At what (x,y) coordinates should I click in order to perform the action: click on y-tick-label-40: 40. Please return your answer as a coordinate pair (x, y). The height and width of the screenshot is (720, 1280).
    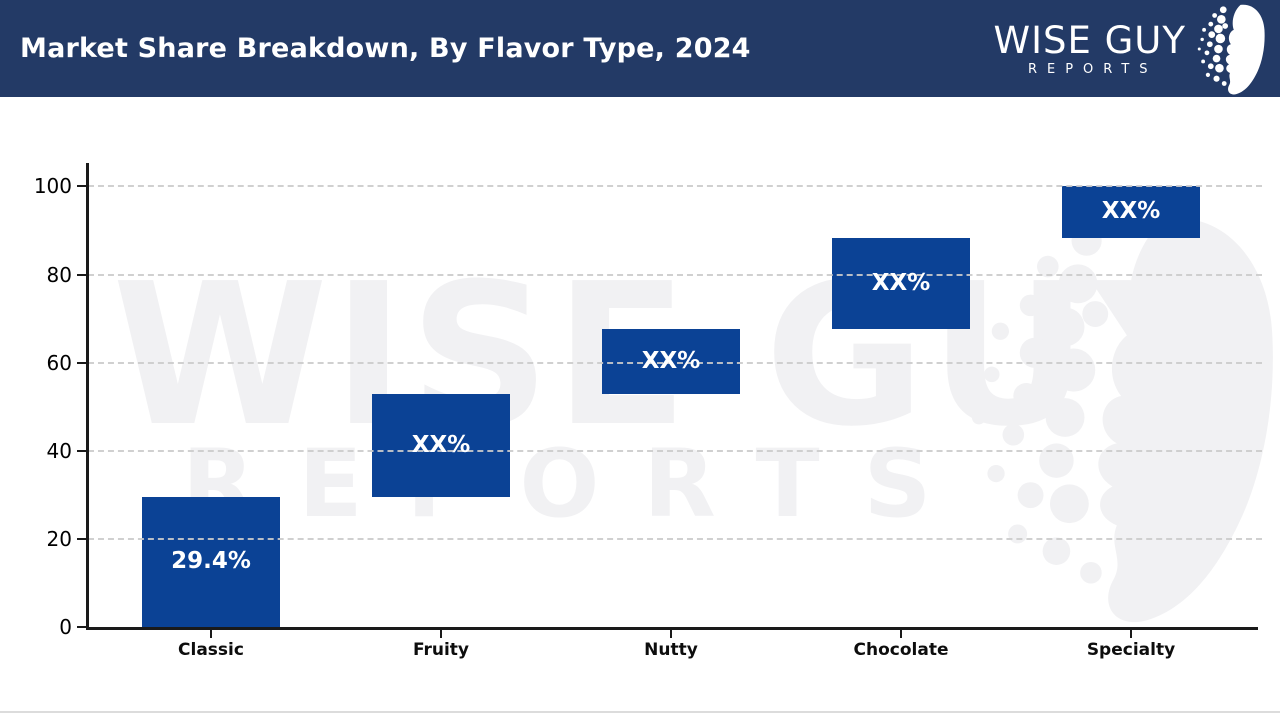
    Looking at the image, I should click on (59, 450).